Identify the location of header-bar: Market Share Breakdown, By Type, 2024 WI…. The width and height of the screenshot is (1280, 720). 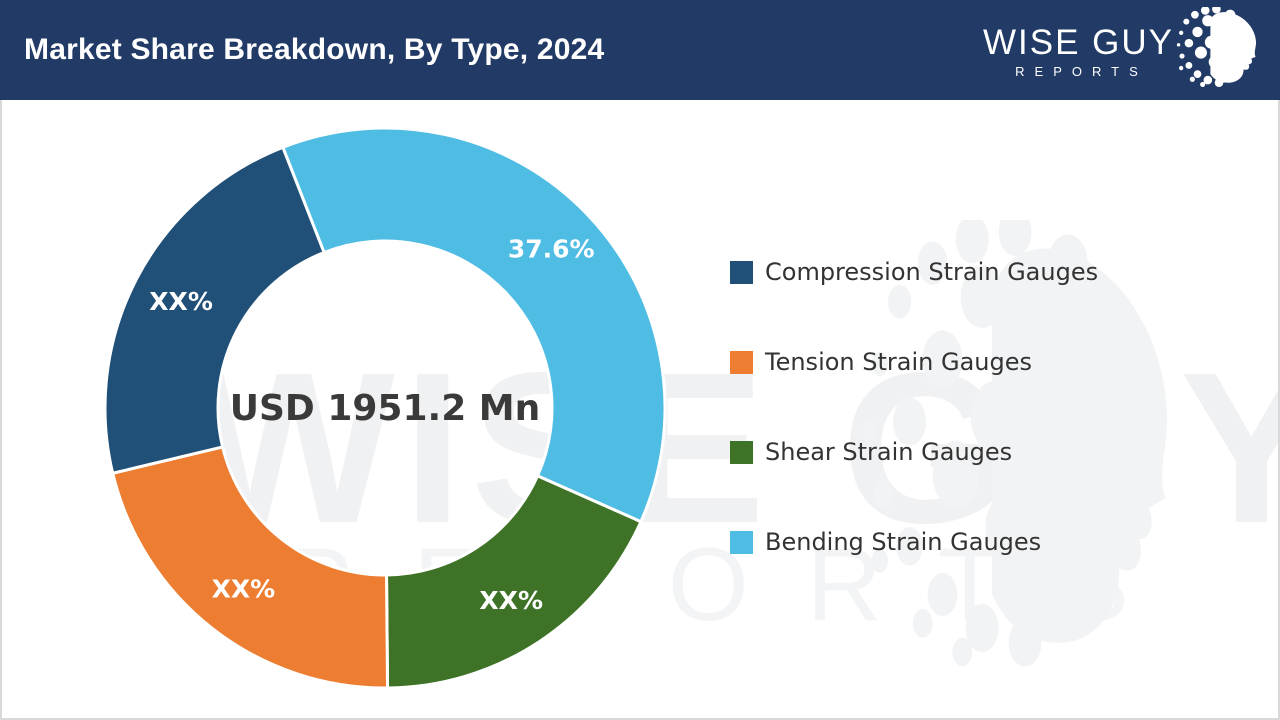
(640, 50).